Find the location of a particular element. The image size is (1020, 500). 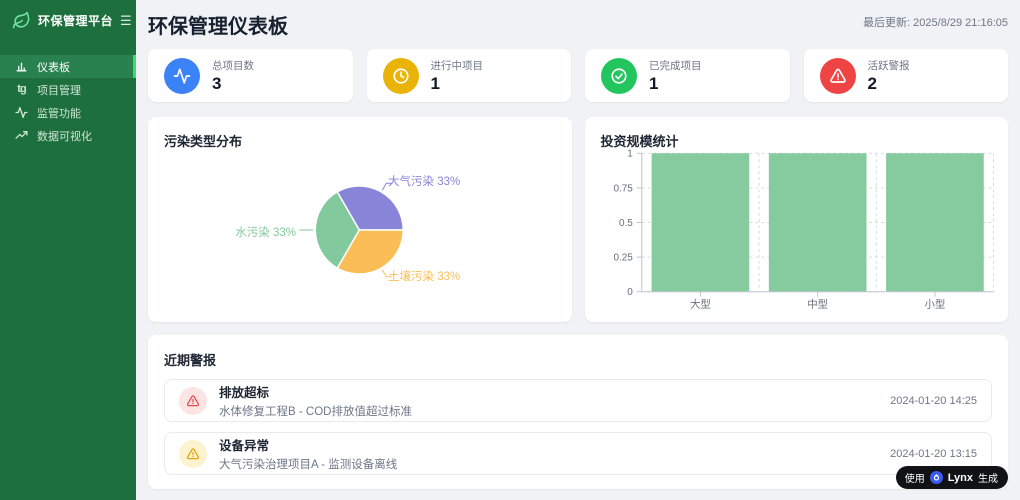

alert-description: 大气污染治理项目A - 监测设备离线 is located at coordinates (308, 465).